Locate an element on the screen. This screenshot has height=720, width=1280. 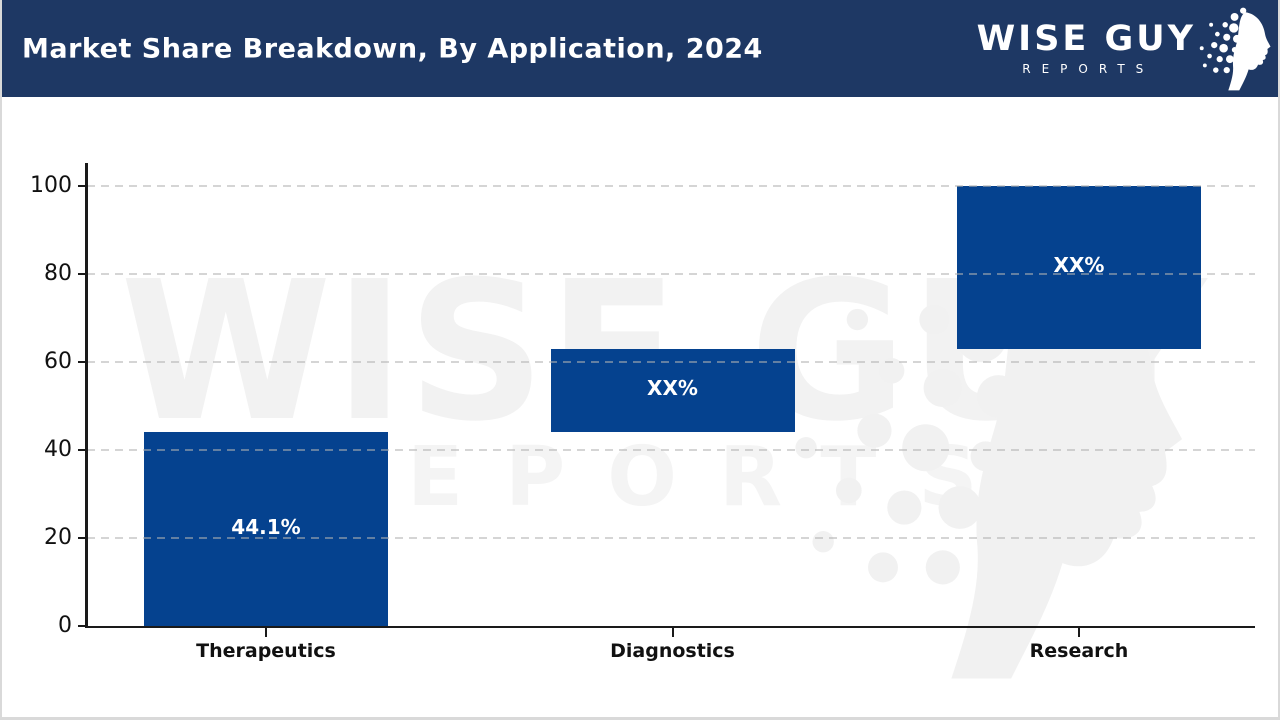
x-tick-label: Diagnostics is located at coordinates (672, 651).